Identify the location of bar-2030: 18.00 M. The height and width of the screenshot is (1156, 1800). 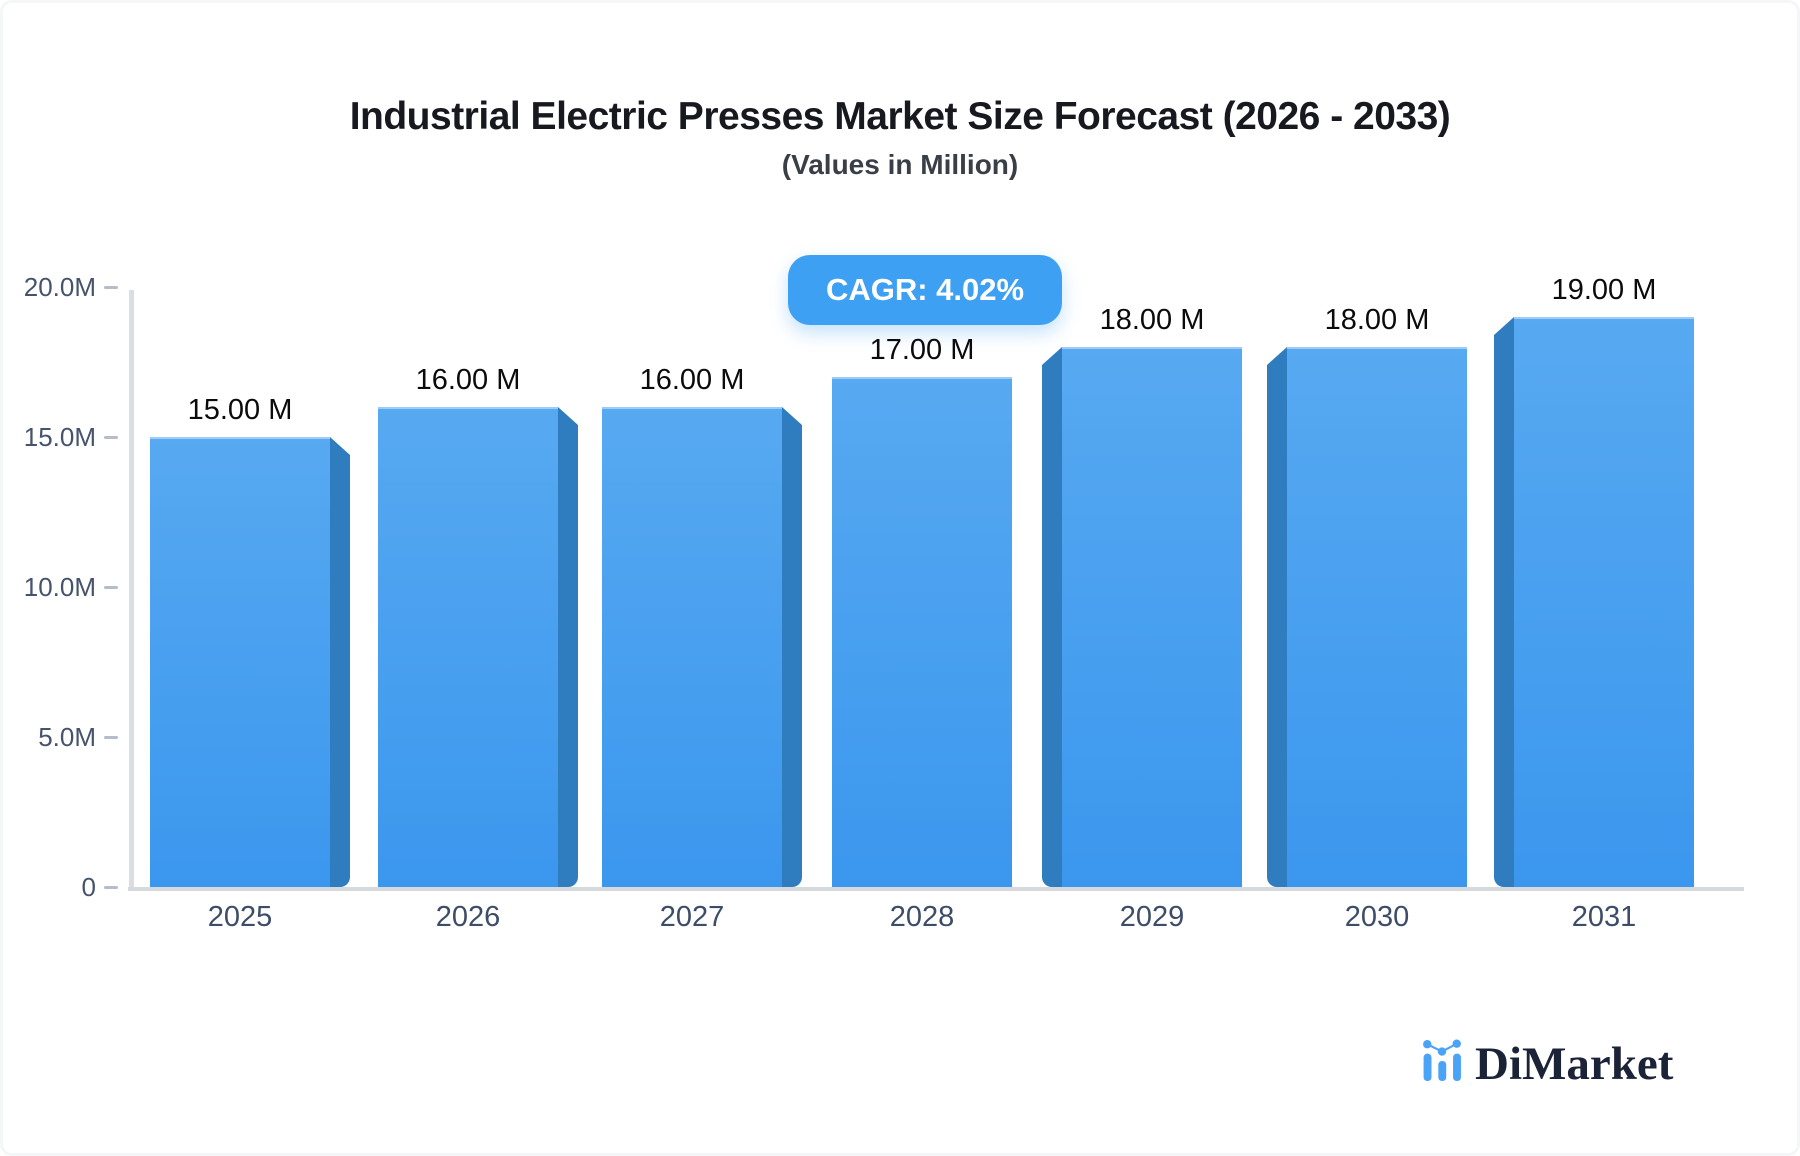
(1367, 595).